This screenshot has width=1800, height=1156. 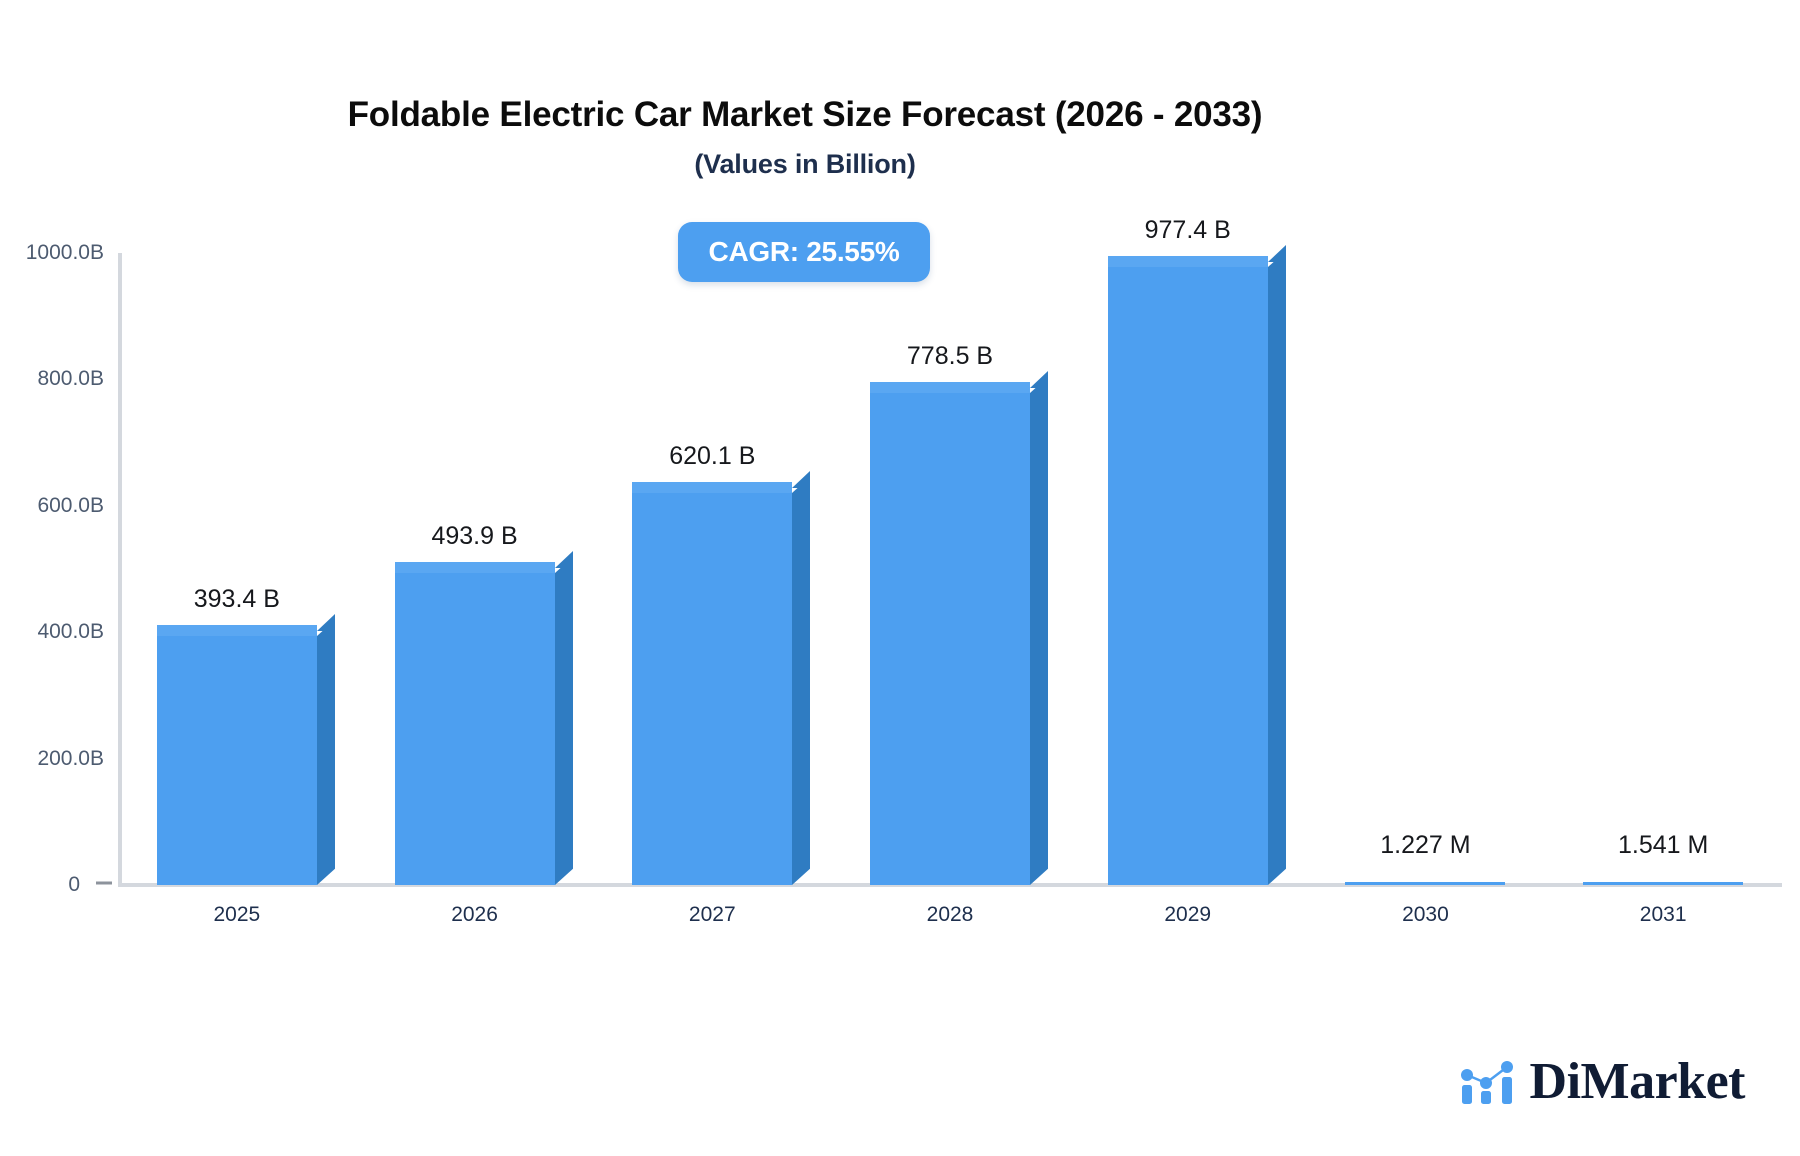 What do you see at coordinates (1188, 914) in the screenshot?
I see `x-axis-tick-label: 2029` at bounding box center [1188, 914].